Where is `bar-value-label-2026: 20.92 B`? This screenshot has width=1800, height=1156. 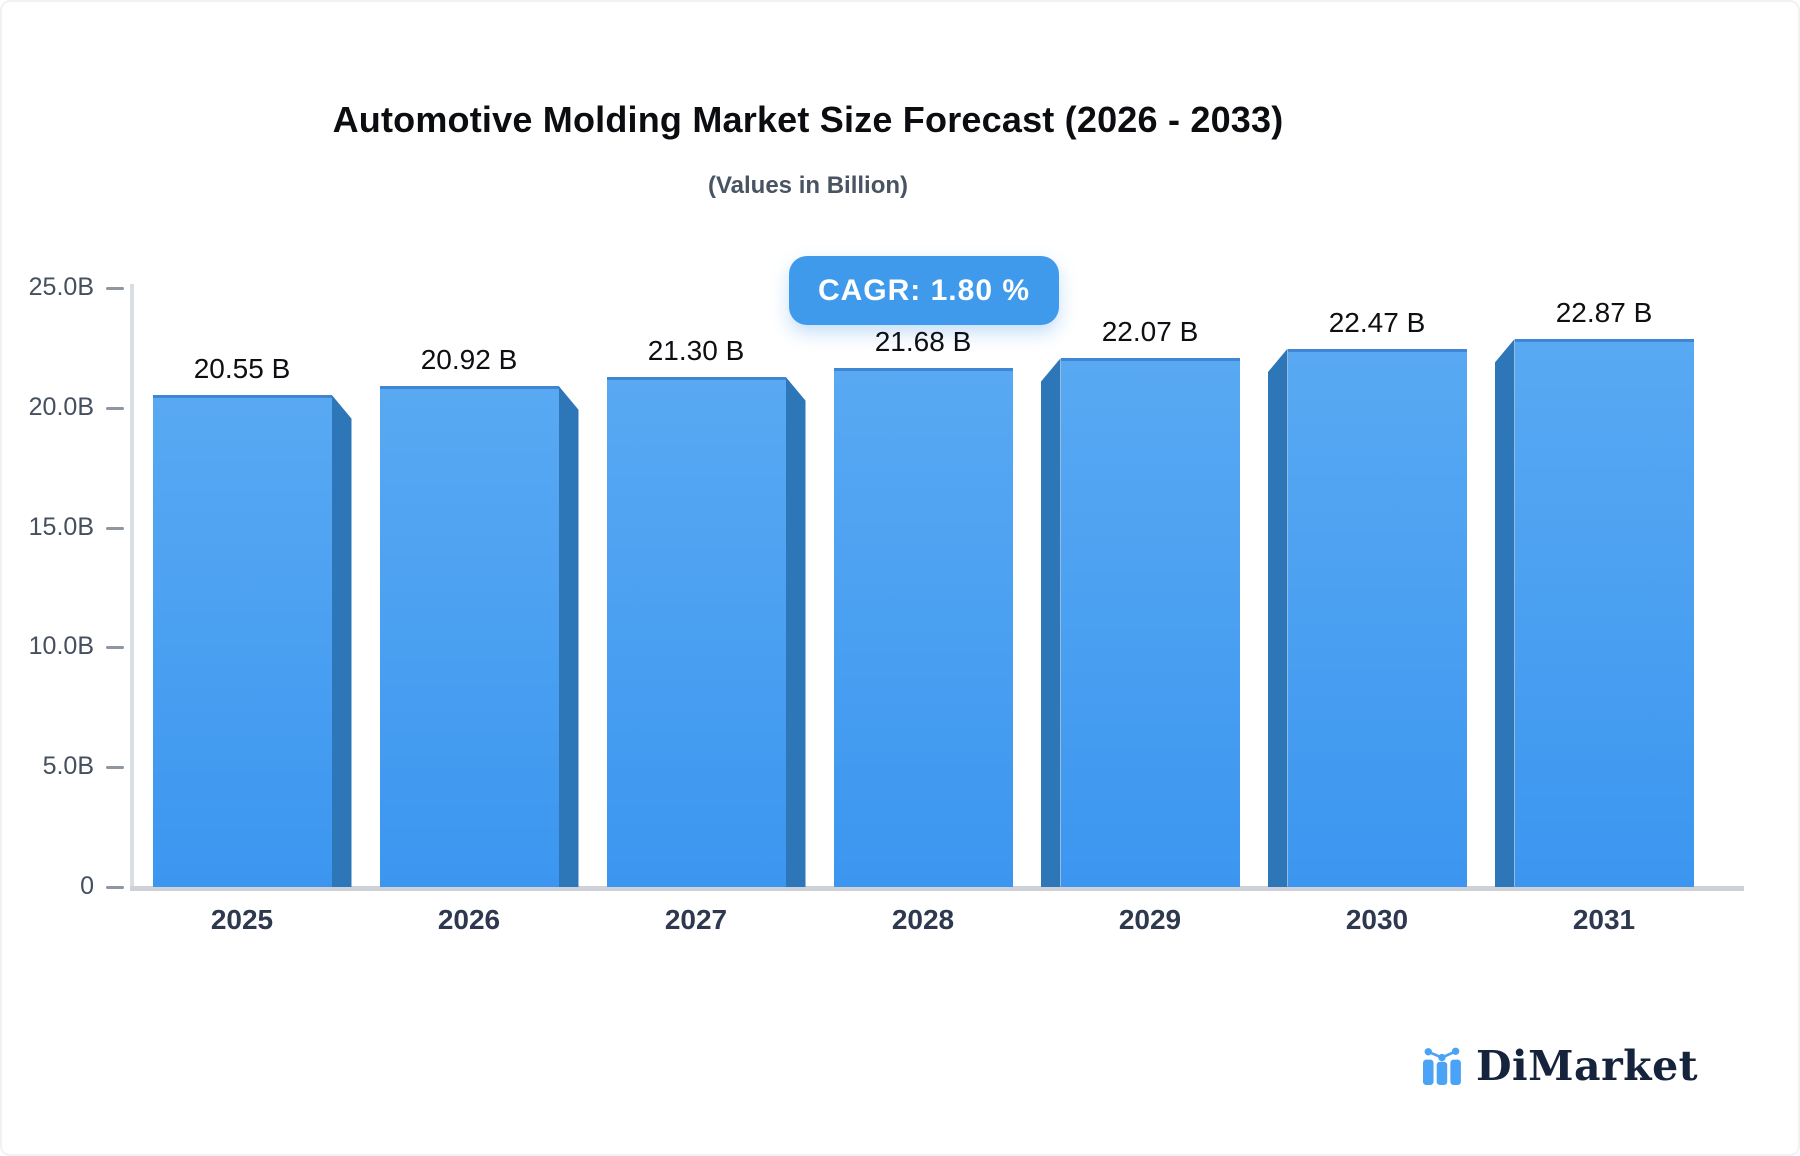 bar-value-label-2026: 20.92 B is located at coordinates (469, 359).